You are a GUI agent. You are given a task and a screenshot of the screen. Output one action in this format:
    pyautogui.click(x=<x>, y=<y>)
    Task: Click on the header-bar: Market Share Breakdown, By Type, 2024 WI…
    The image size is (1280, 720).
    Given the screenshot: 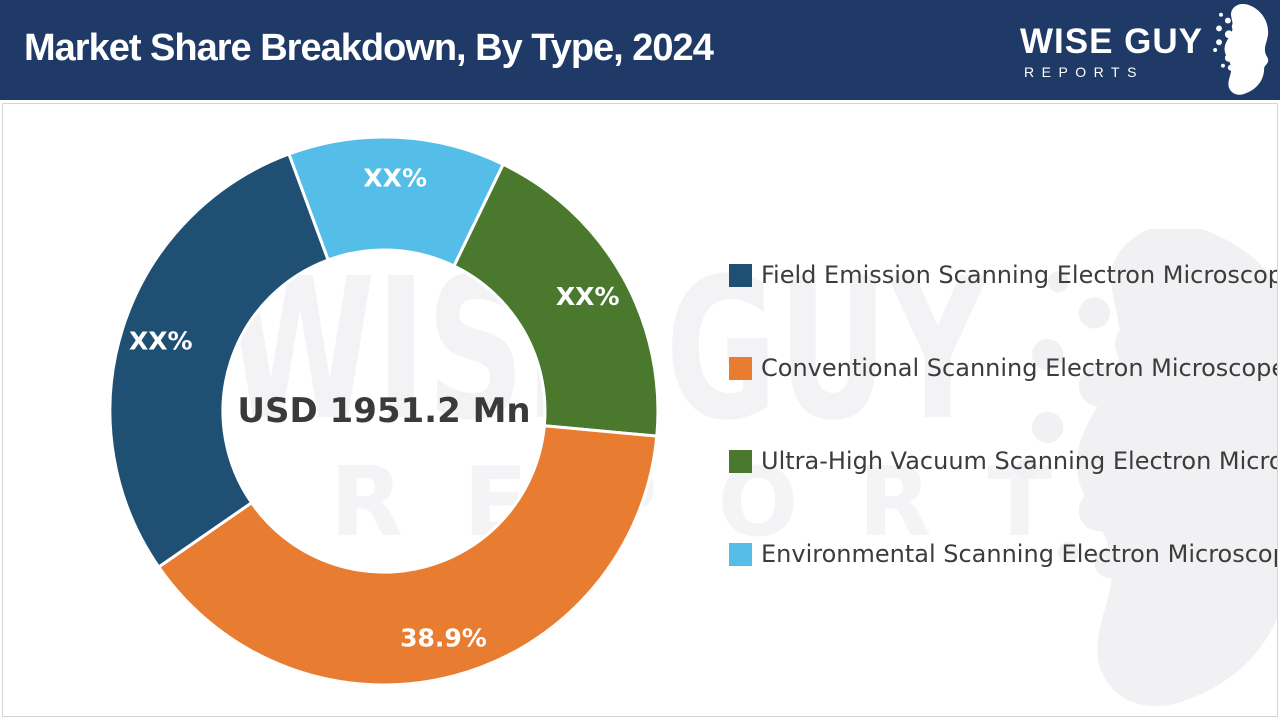 What is the action you would take?
    pyautogui.click(x=640, y=50)
    